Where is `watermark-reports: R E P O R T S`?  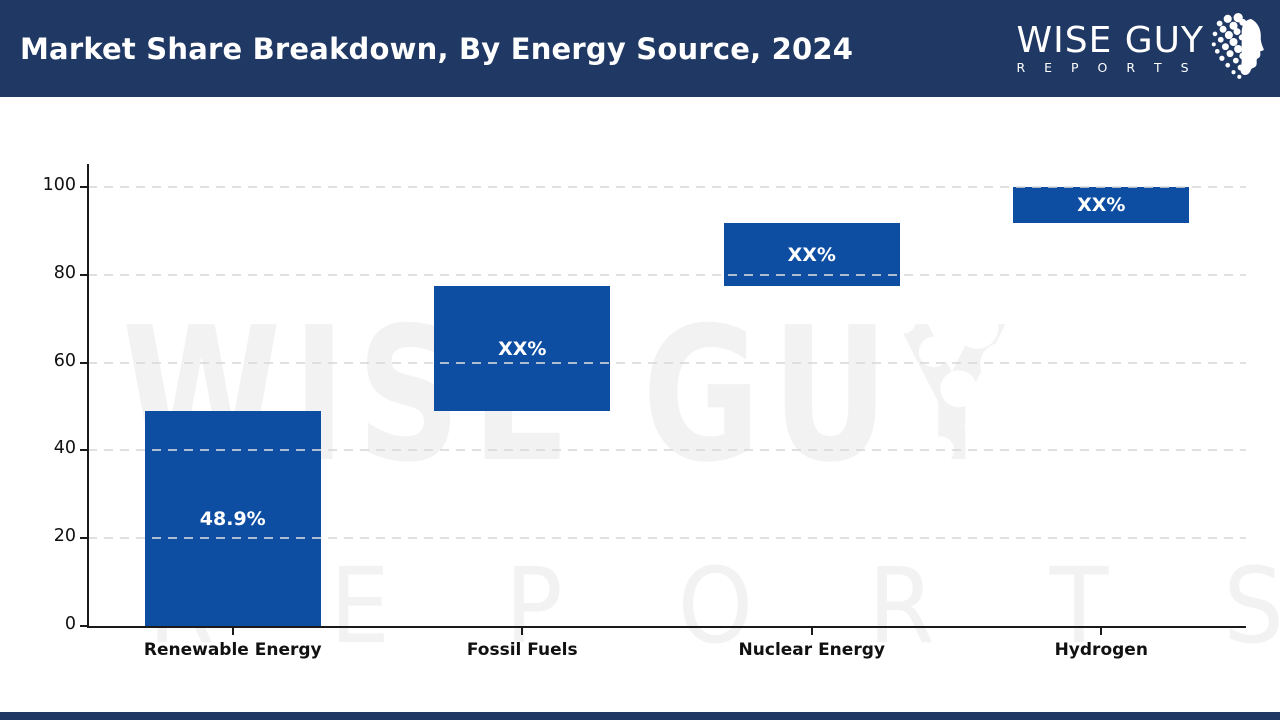 watermark-reports: R E P O R T S is located at coordinates (714, 606).